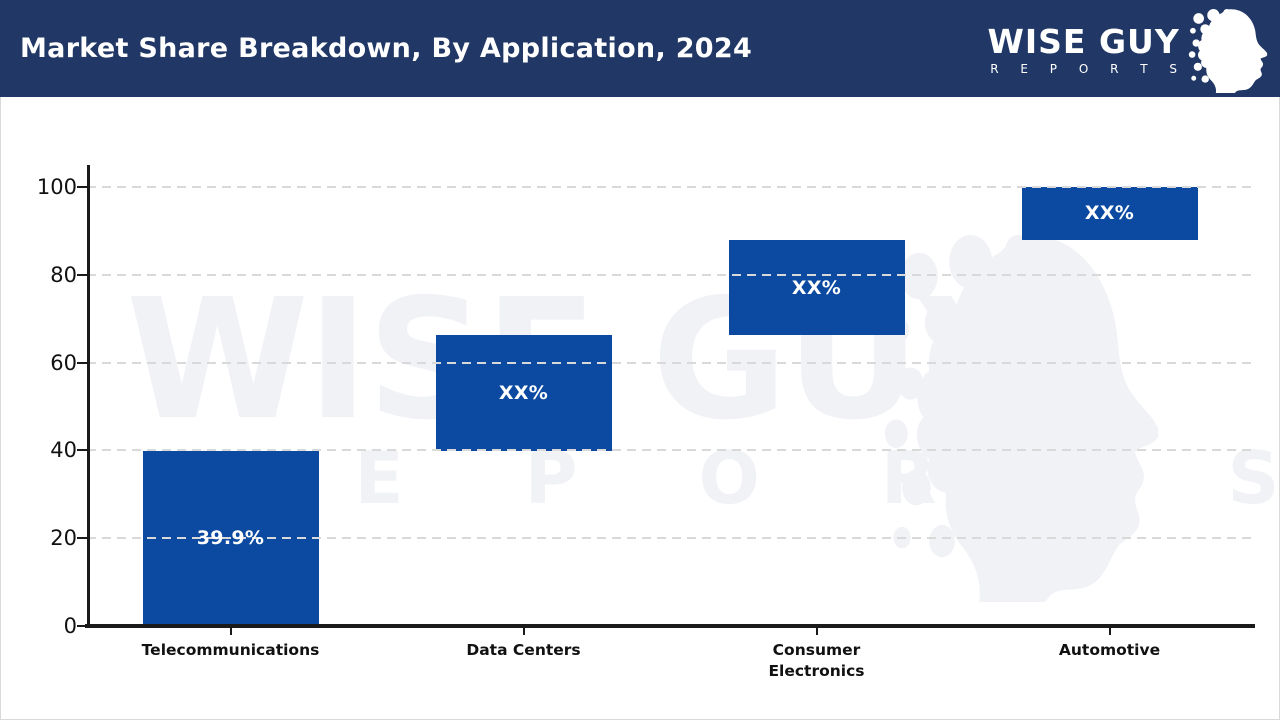  I want to click on y-tick-label-0: 0, so click(70, 626).